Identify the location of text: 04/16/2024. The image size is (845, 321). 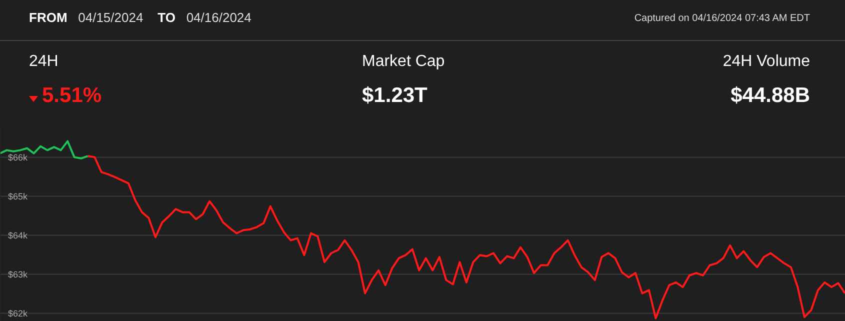
(219, 17).